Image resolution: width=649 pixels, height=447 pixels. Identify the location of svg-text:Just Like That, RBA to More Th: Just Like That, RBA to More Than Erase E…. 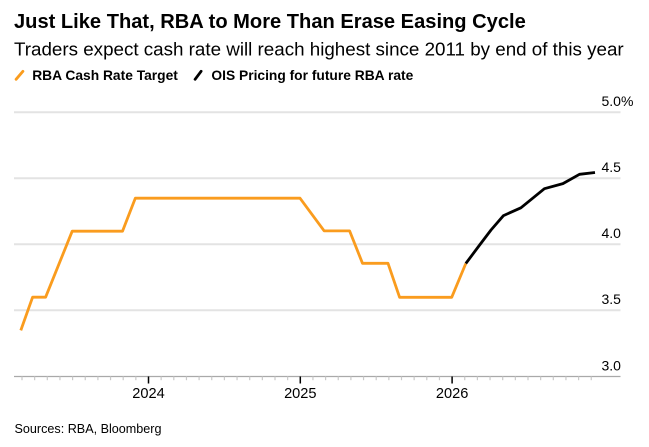
(270, 22).